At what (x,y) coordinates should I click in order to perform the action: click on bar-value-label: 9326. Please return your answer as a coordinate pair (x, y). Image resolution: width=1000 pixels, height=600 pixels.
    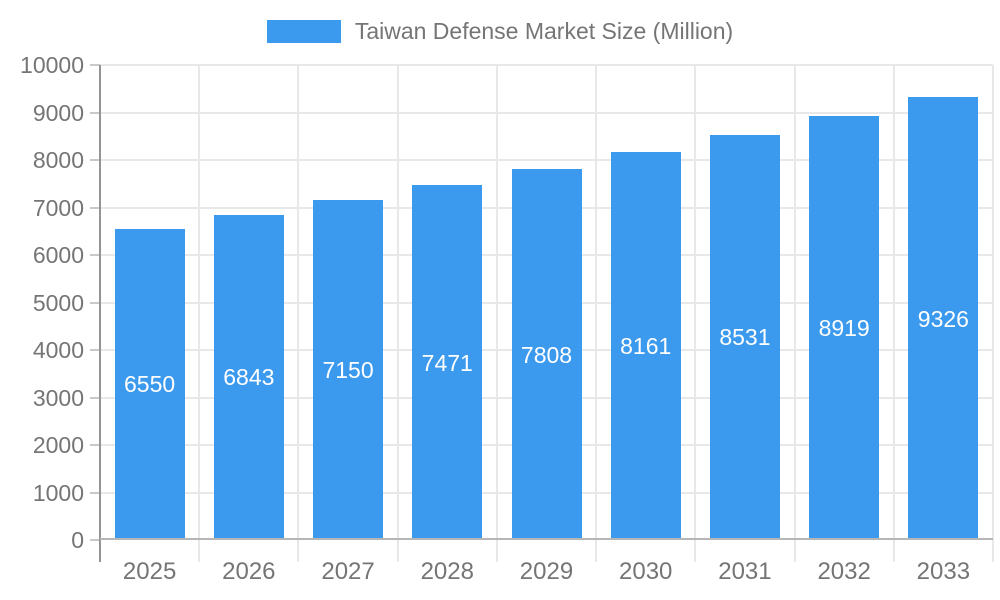
    Looking at the image, I should click on (943, 318).